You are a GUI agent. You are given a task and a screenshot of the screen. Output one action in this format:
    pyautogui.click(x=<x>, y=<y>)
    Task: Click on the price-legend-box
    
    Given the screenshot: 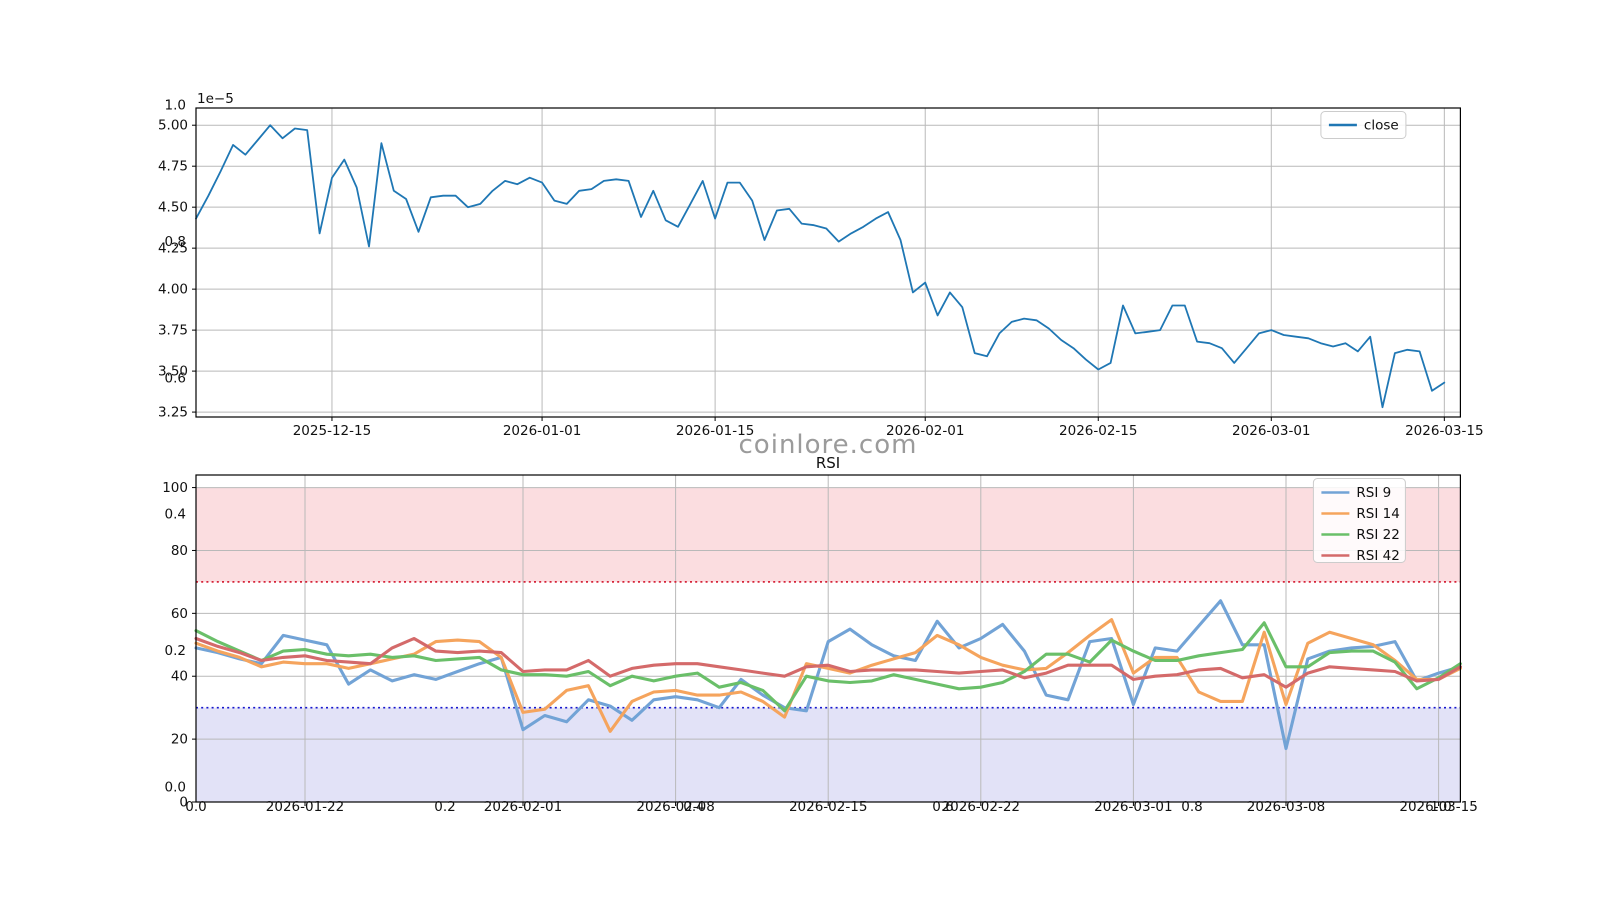 What is the action you would take?
    pyautogui.click(x=1363, y=125)
    